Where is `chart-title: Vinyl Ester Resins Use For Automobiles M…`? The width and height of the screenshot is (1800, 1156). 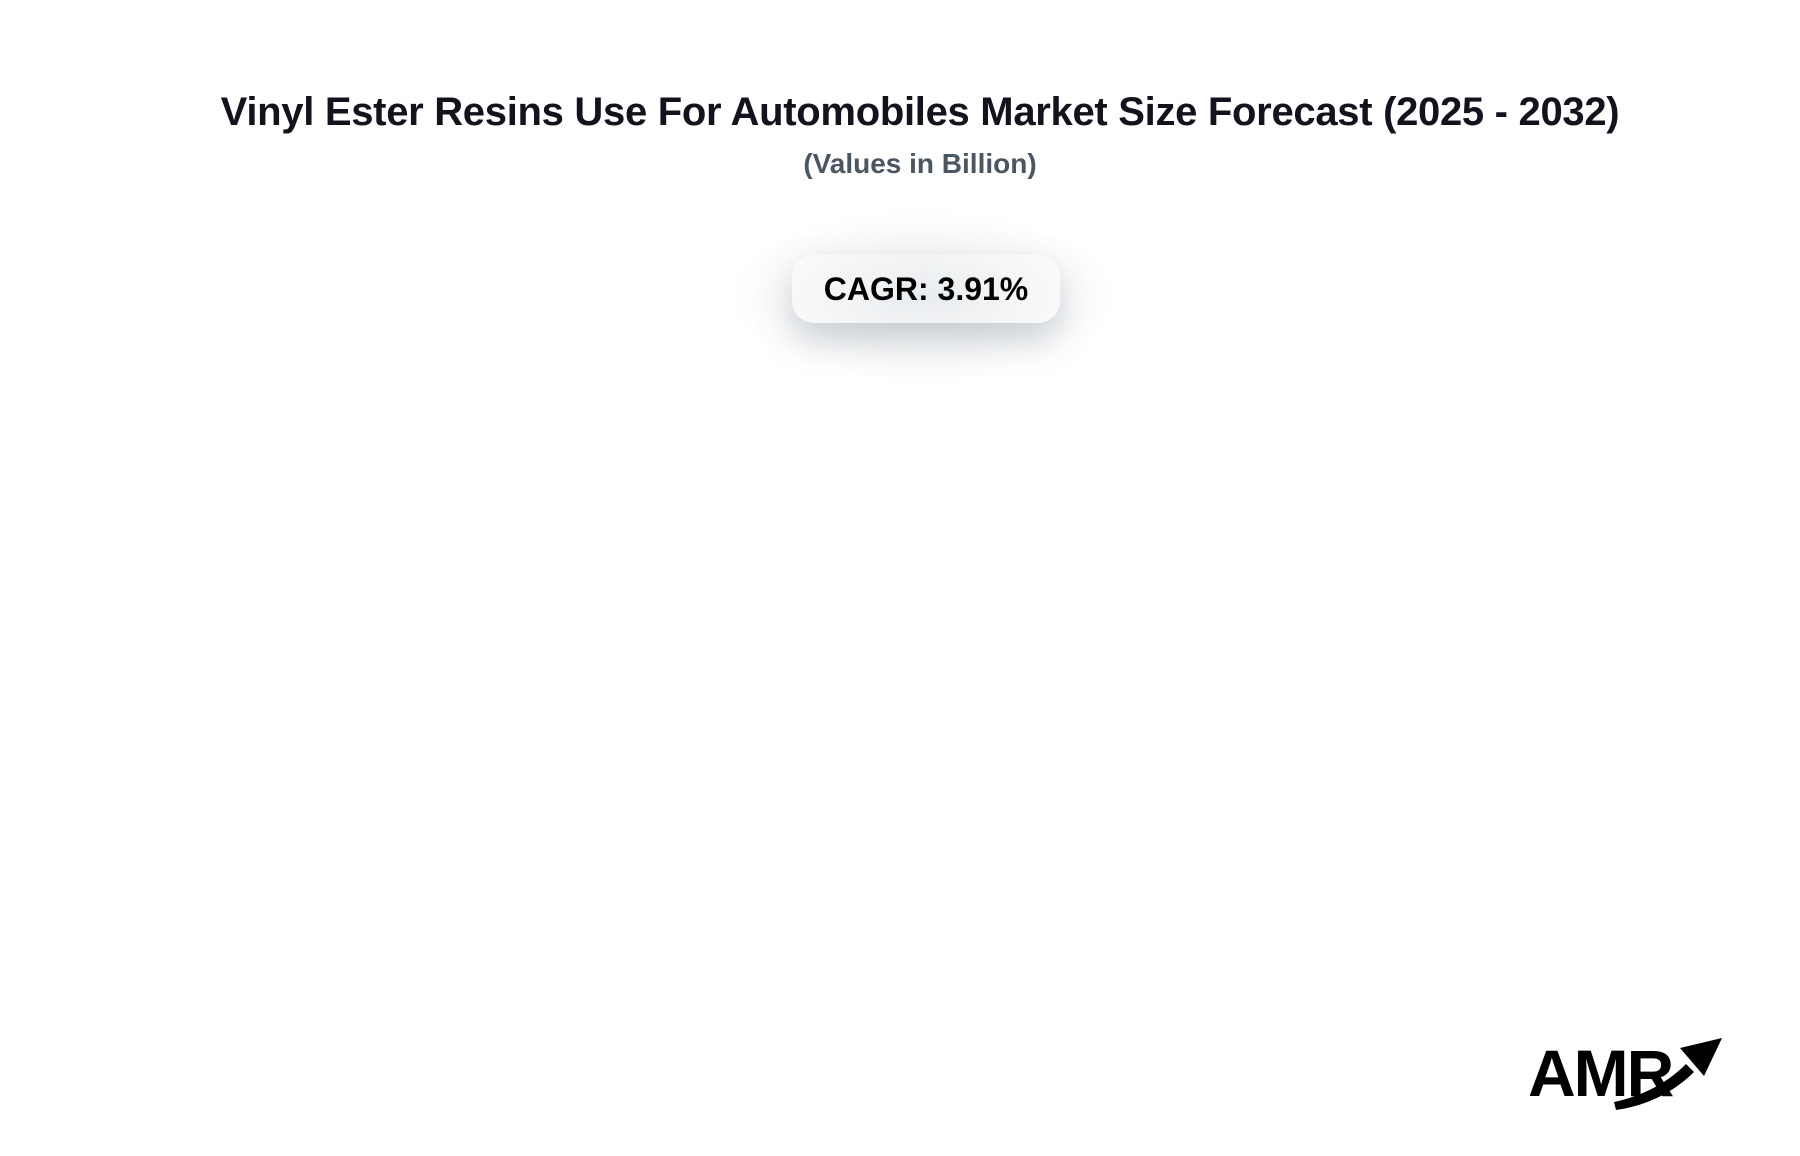 chart-title: Vinyl Ester Resins Use For Automobiles M… is located at coordinates (920, 112).